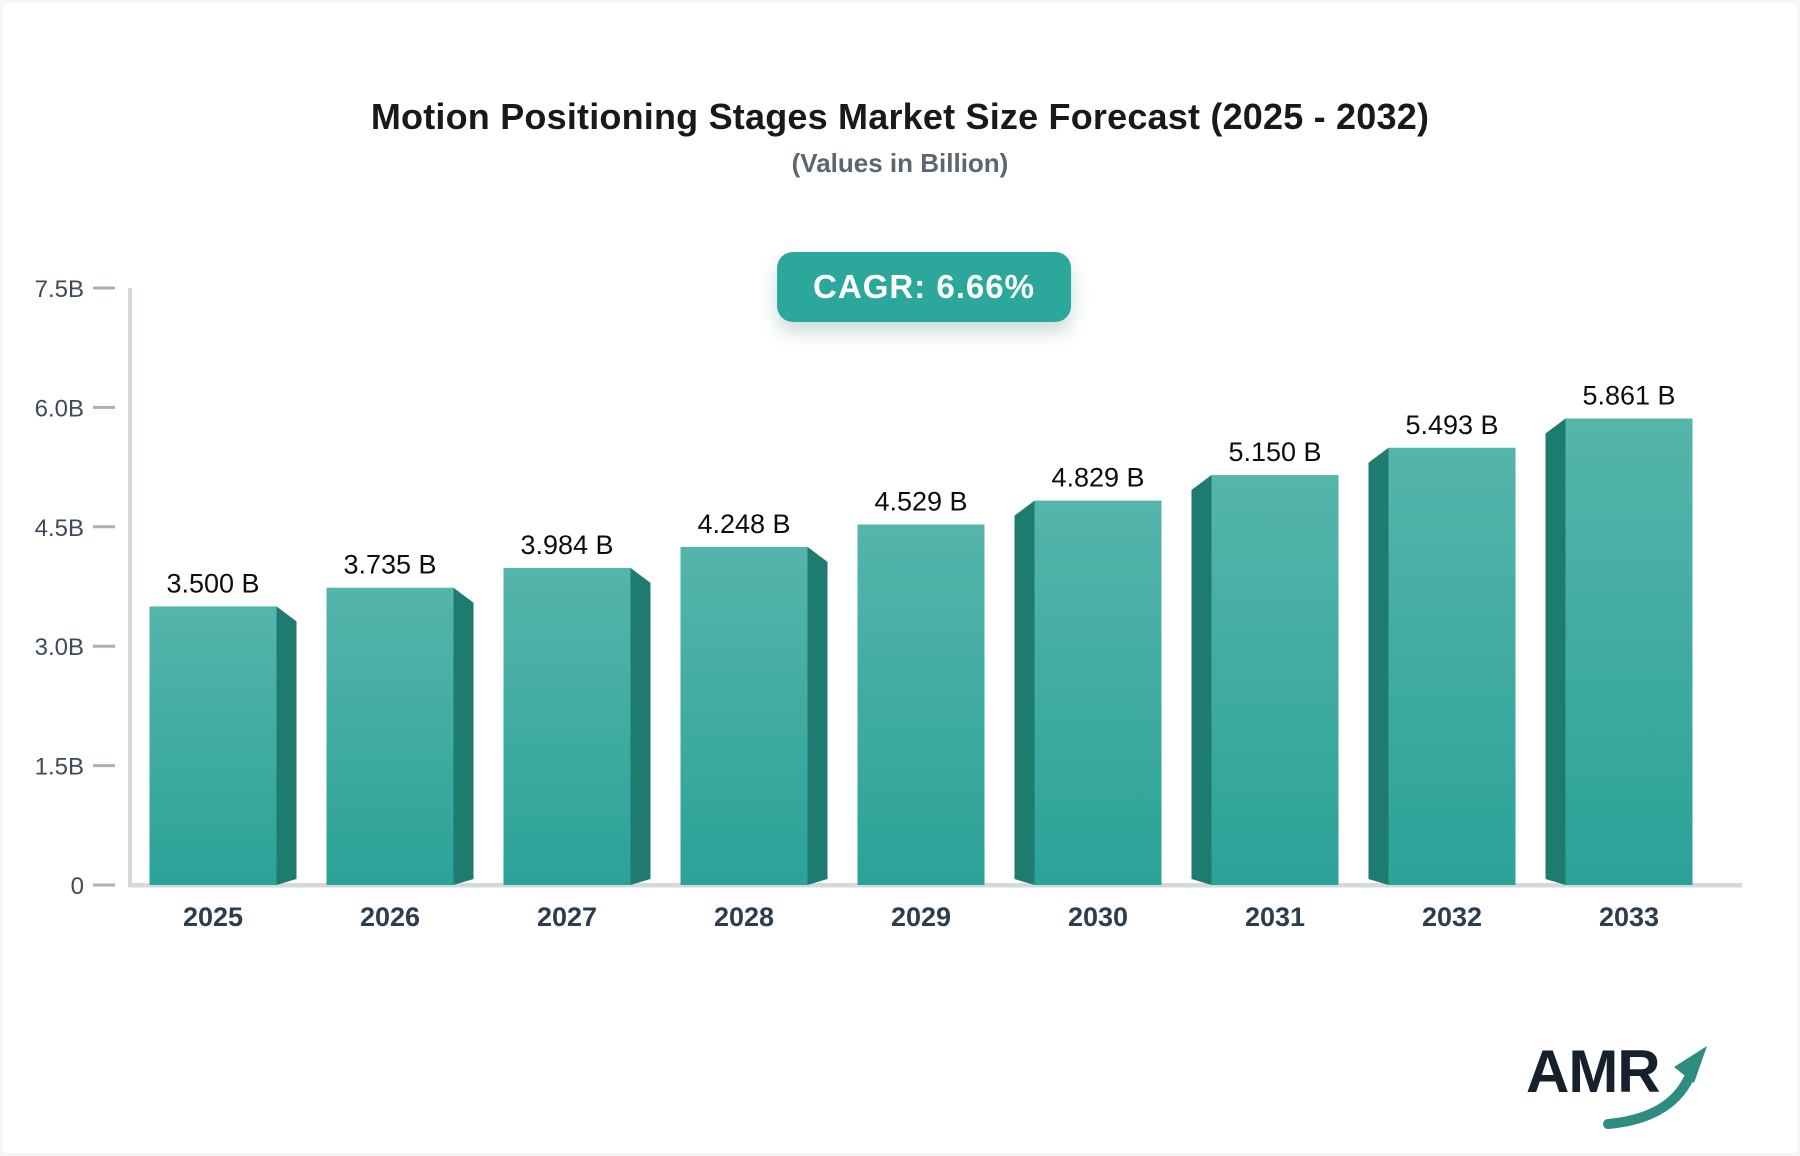  Describe the element at coordinates (59, 408) in the screenshot. I see `y-tick-label-6.0B: 6.0B` at that location.